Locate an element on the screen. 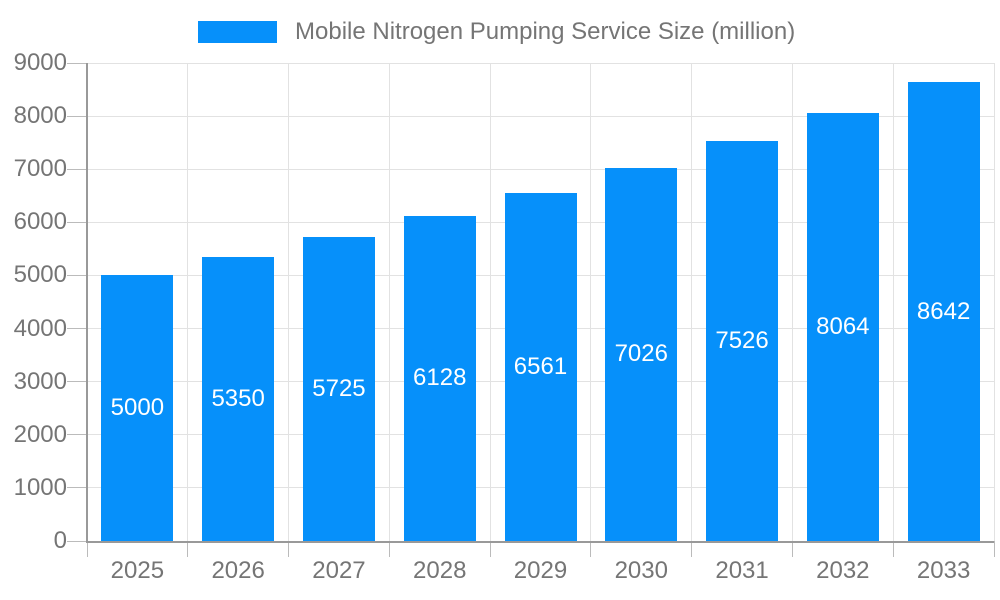 The height and width of the screenshot is (600, 1000). y-tick-label: 3000 is located at coordinates (40, 381).